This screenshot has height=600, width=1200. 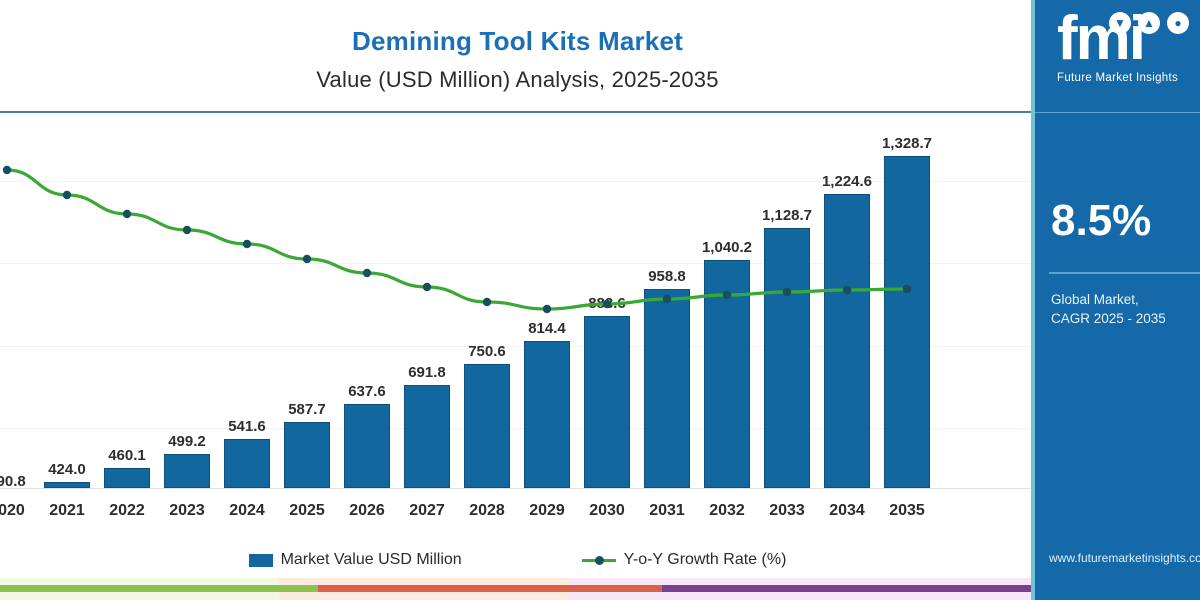 I want to click on bar-2021, so click(x=67, y=485).